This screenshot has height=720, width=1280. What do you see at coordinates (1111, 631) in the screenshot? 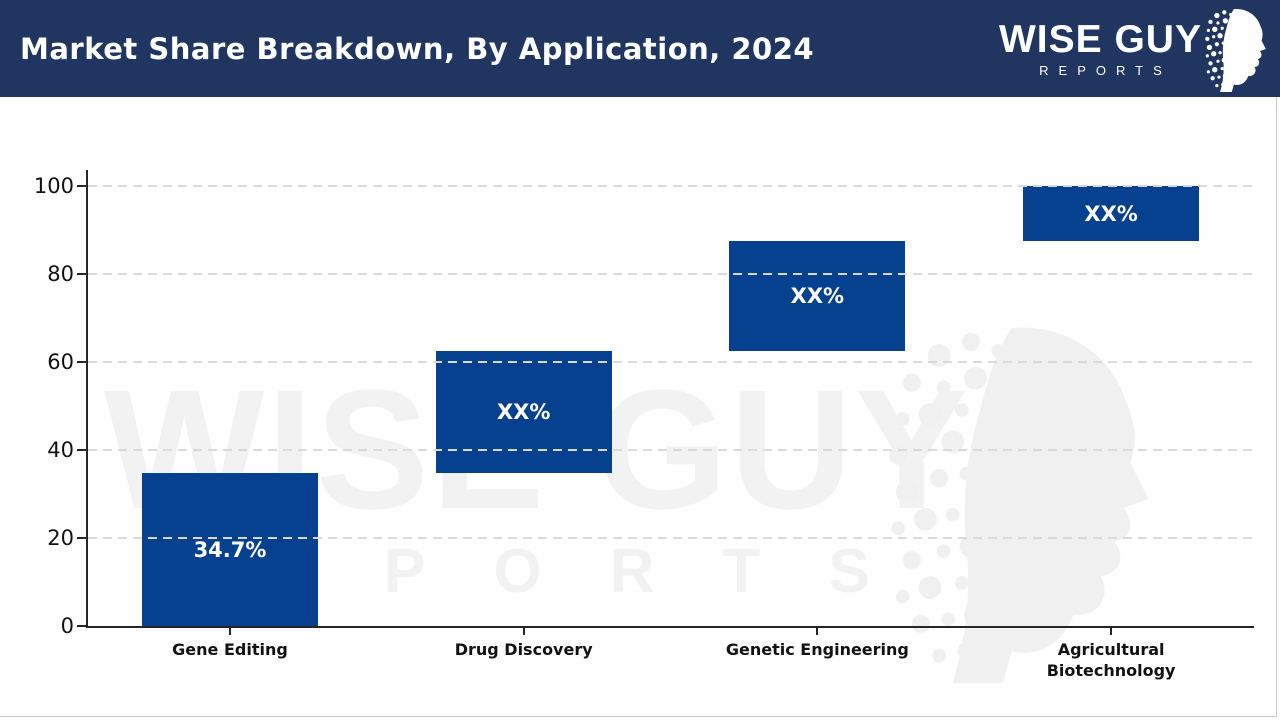
I see `x-tick-mark-agricultural-biotechnology` at bounding box center [1111, 631].